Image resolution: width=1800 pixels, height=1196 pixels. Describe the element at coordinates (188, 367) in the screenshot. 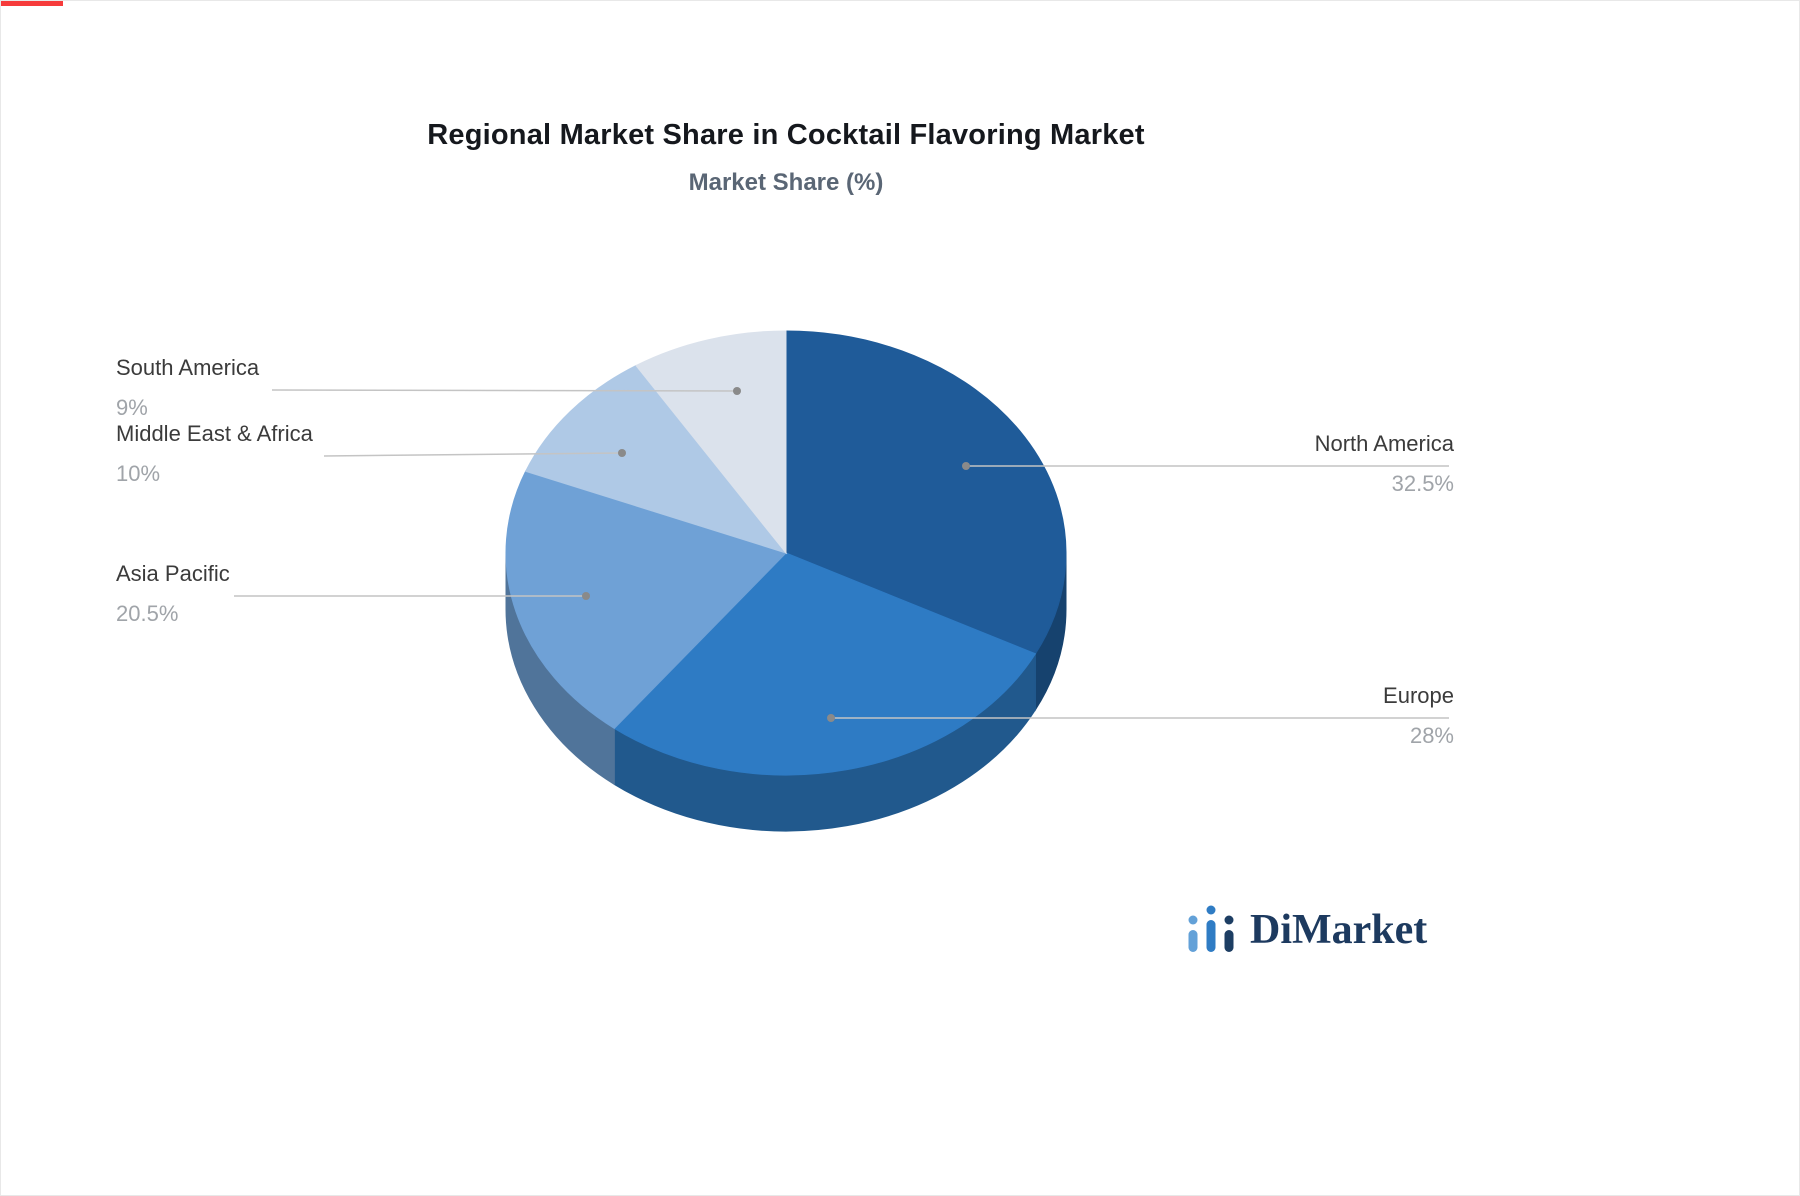

I see `slice-name: South America` at that location.